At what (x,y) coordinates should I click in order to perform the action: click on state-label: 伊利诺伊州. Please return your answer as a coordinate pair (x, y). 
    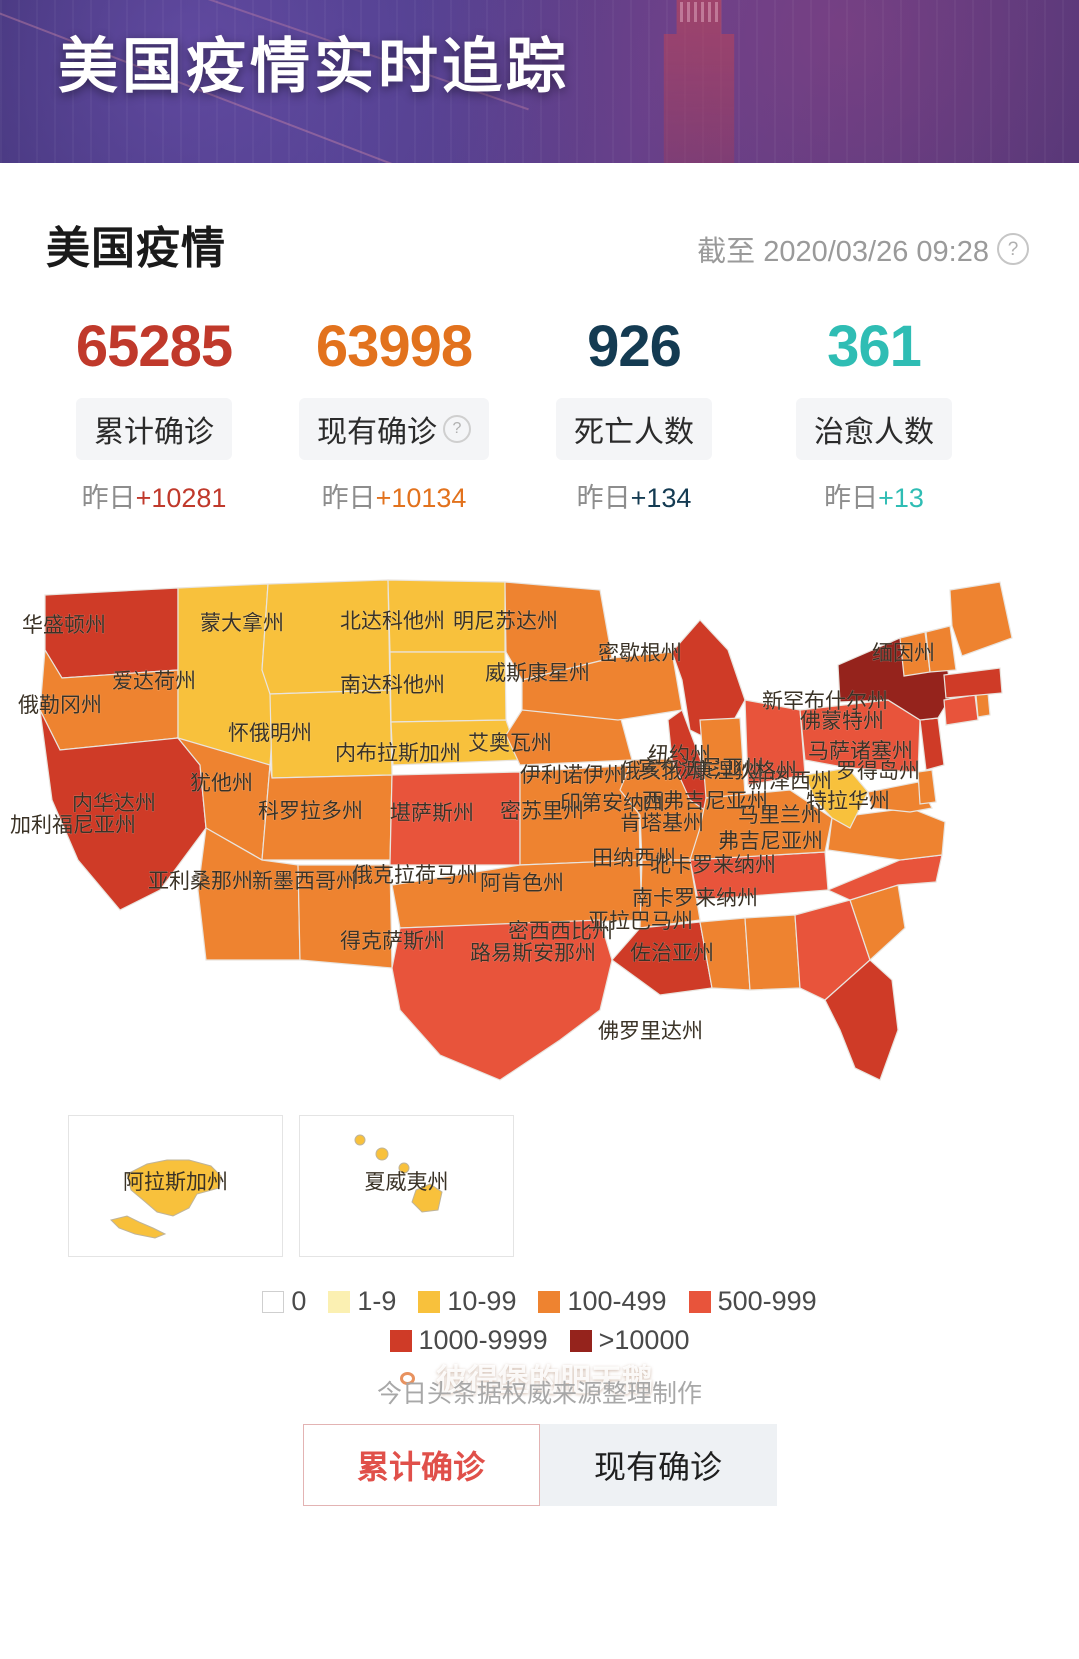
    Looking at the image, I should click on (572, 775).